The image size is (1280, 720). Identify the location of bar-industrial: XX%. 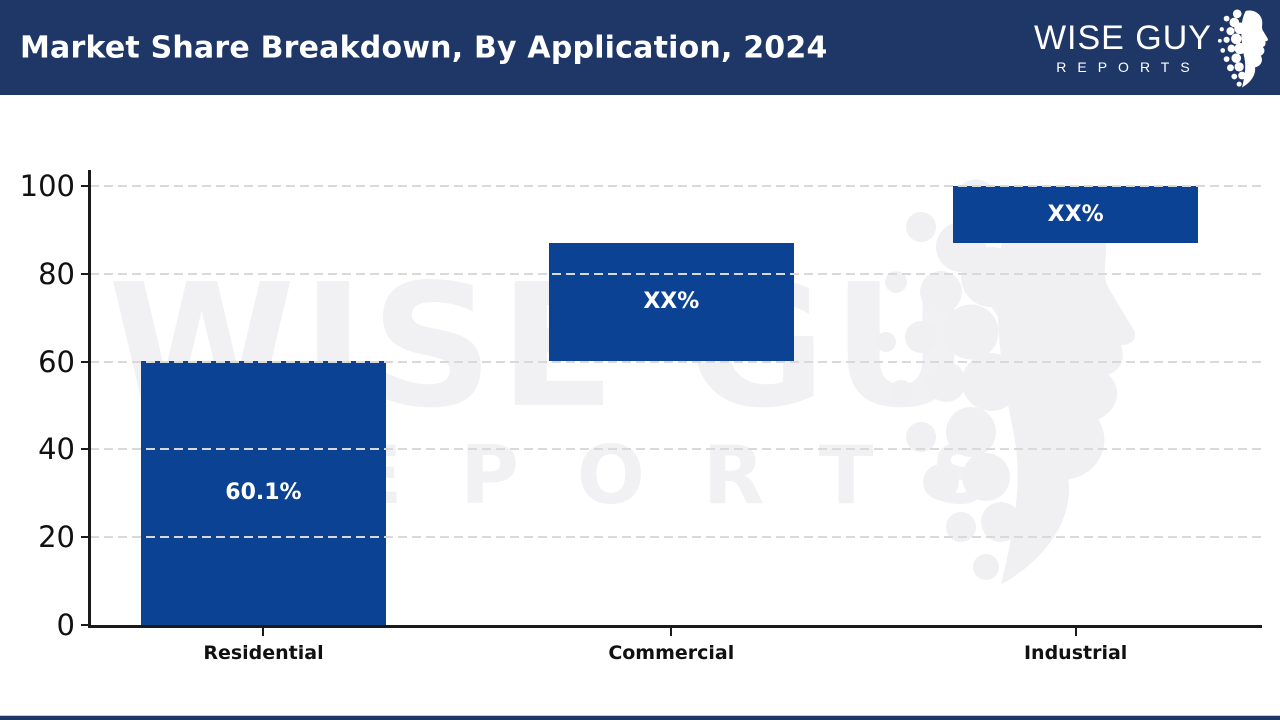
(1076, 215).